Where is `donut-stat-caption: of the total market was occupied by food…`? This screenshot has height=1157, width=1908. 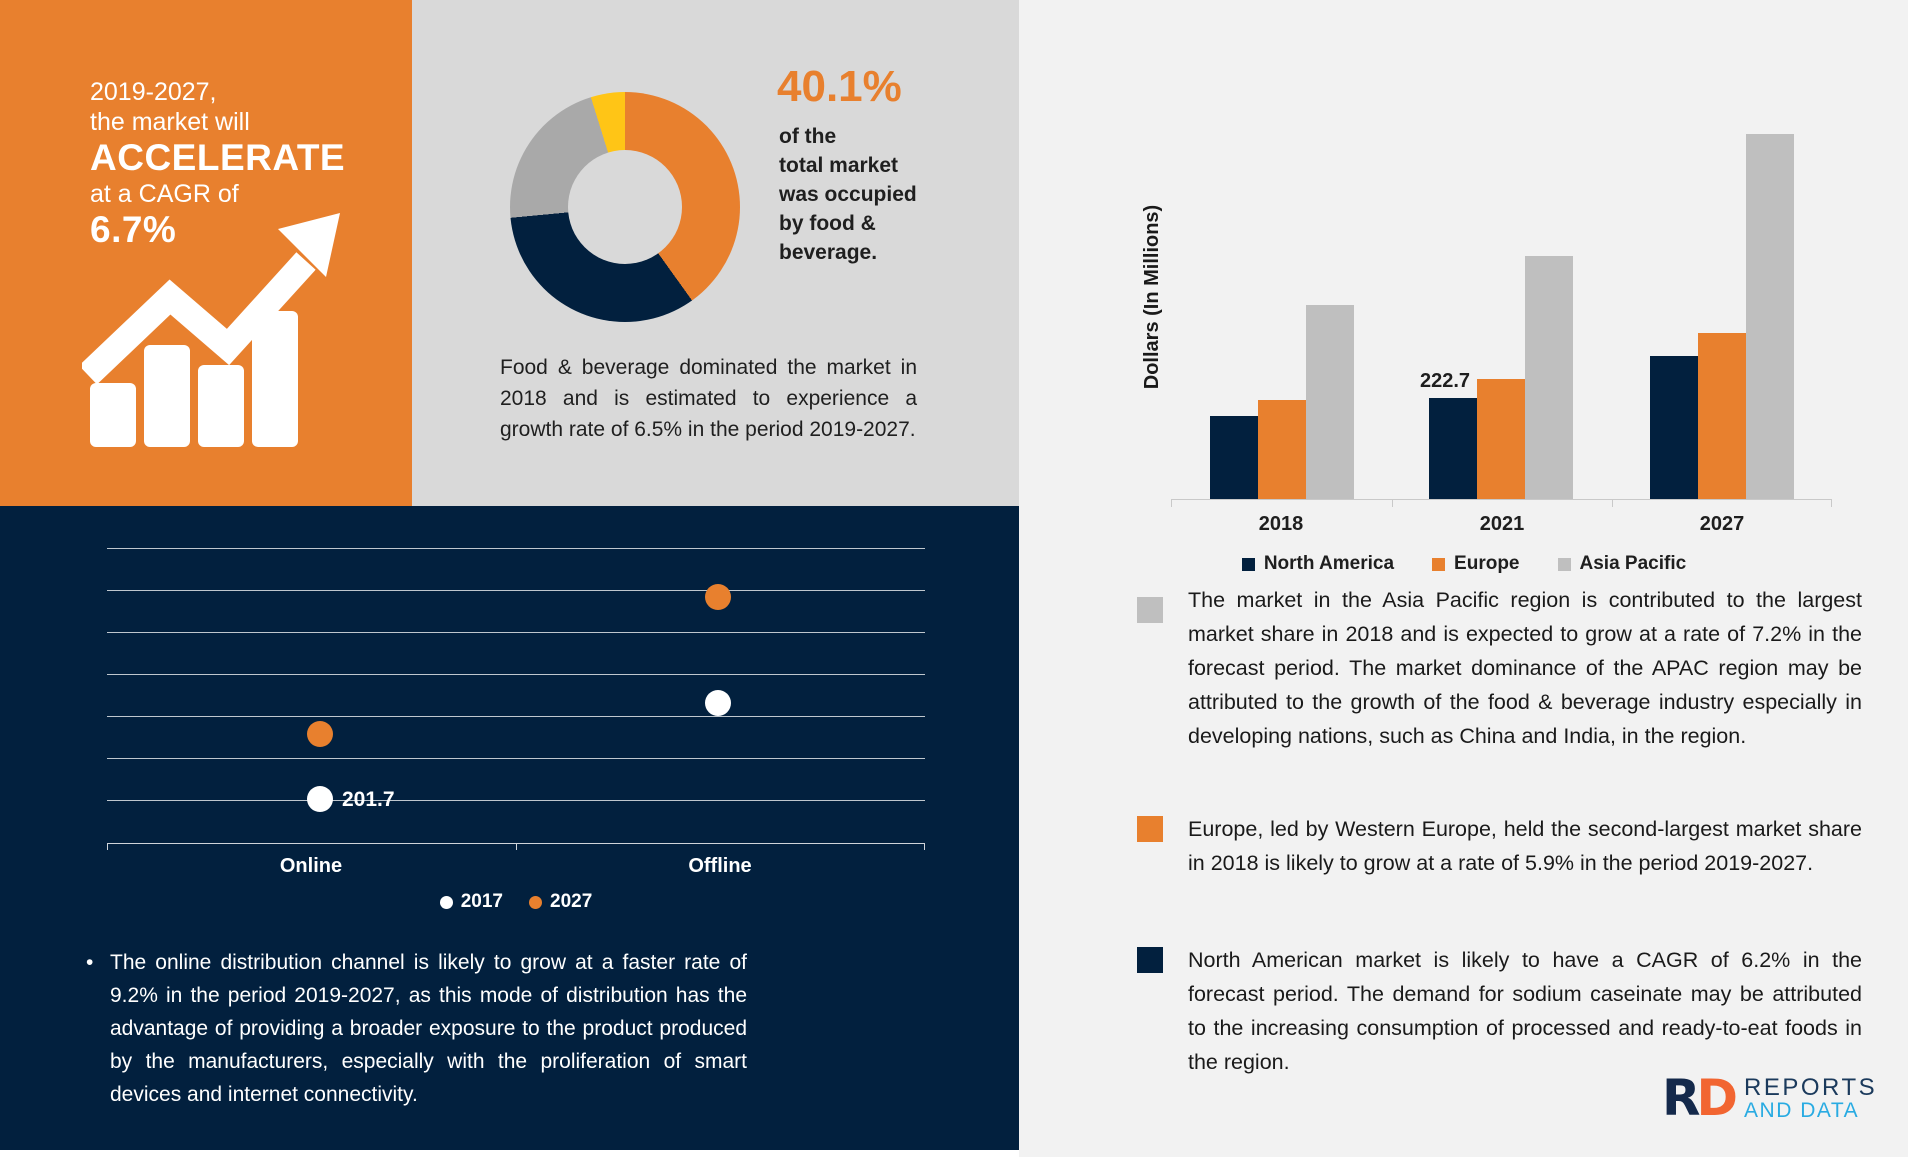 donut-stat-caption: of the total market was occupied by food… is located at coordinates (848, 194).